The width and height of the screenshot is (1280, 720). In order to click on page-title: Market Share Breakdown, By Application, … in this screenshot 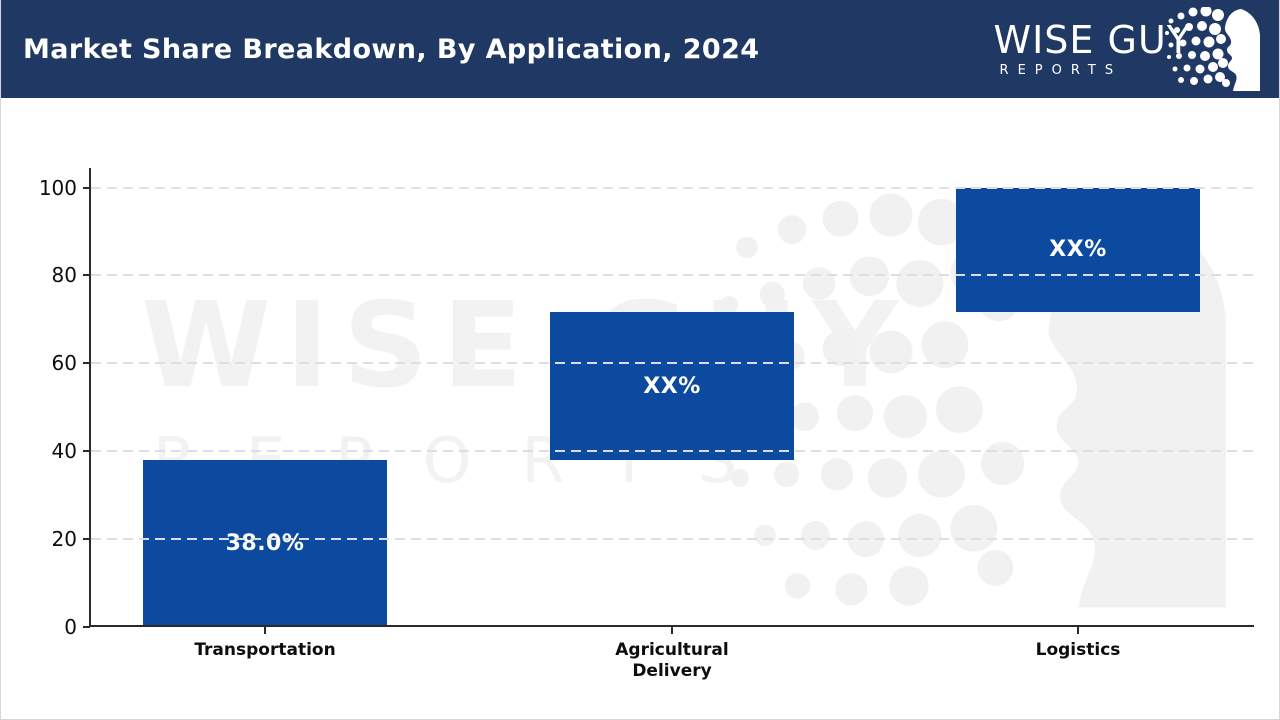, I will do `click(391, 49)`.